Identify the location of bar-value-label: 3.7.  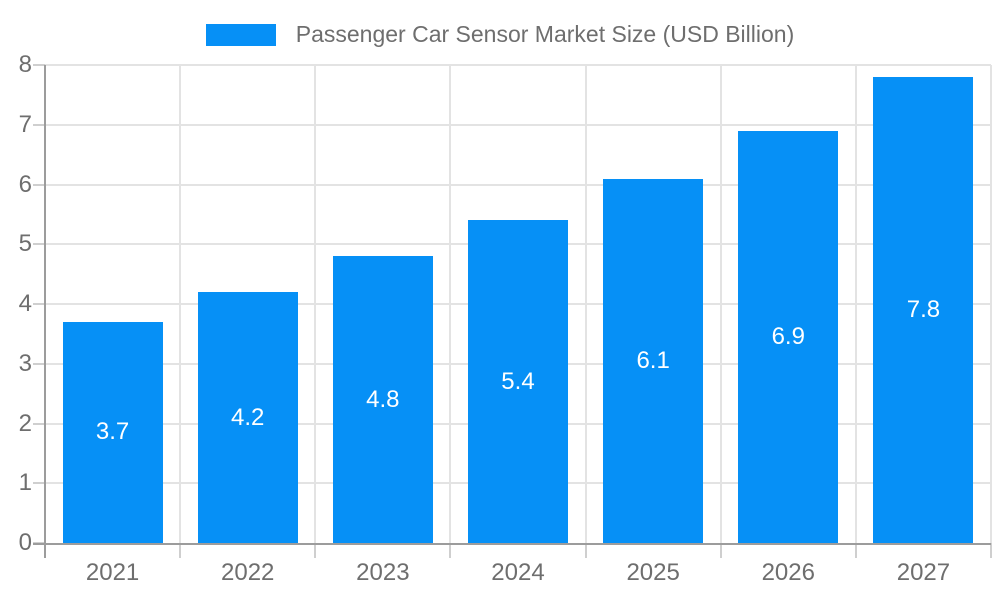
(112, 432).